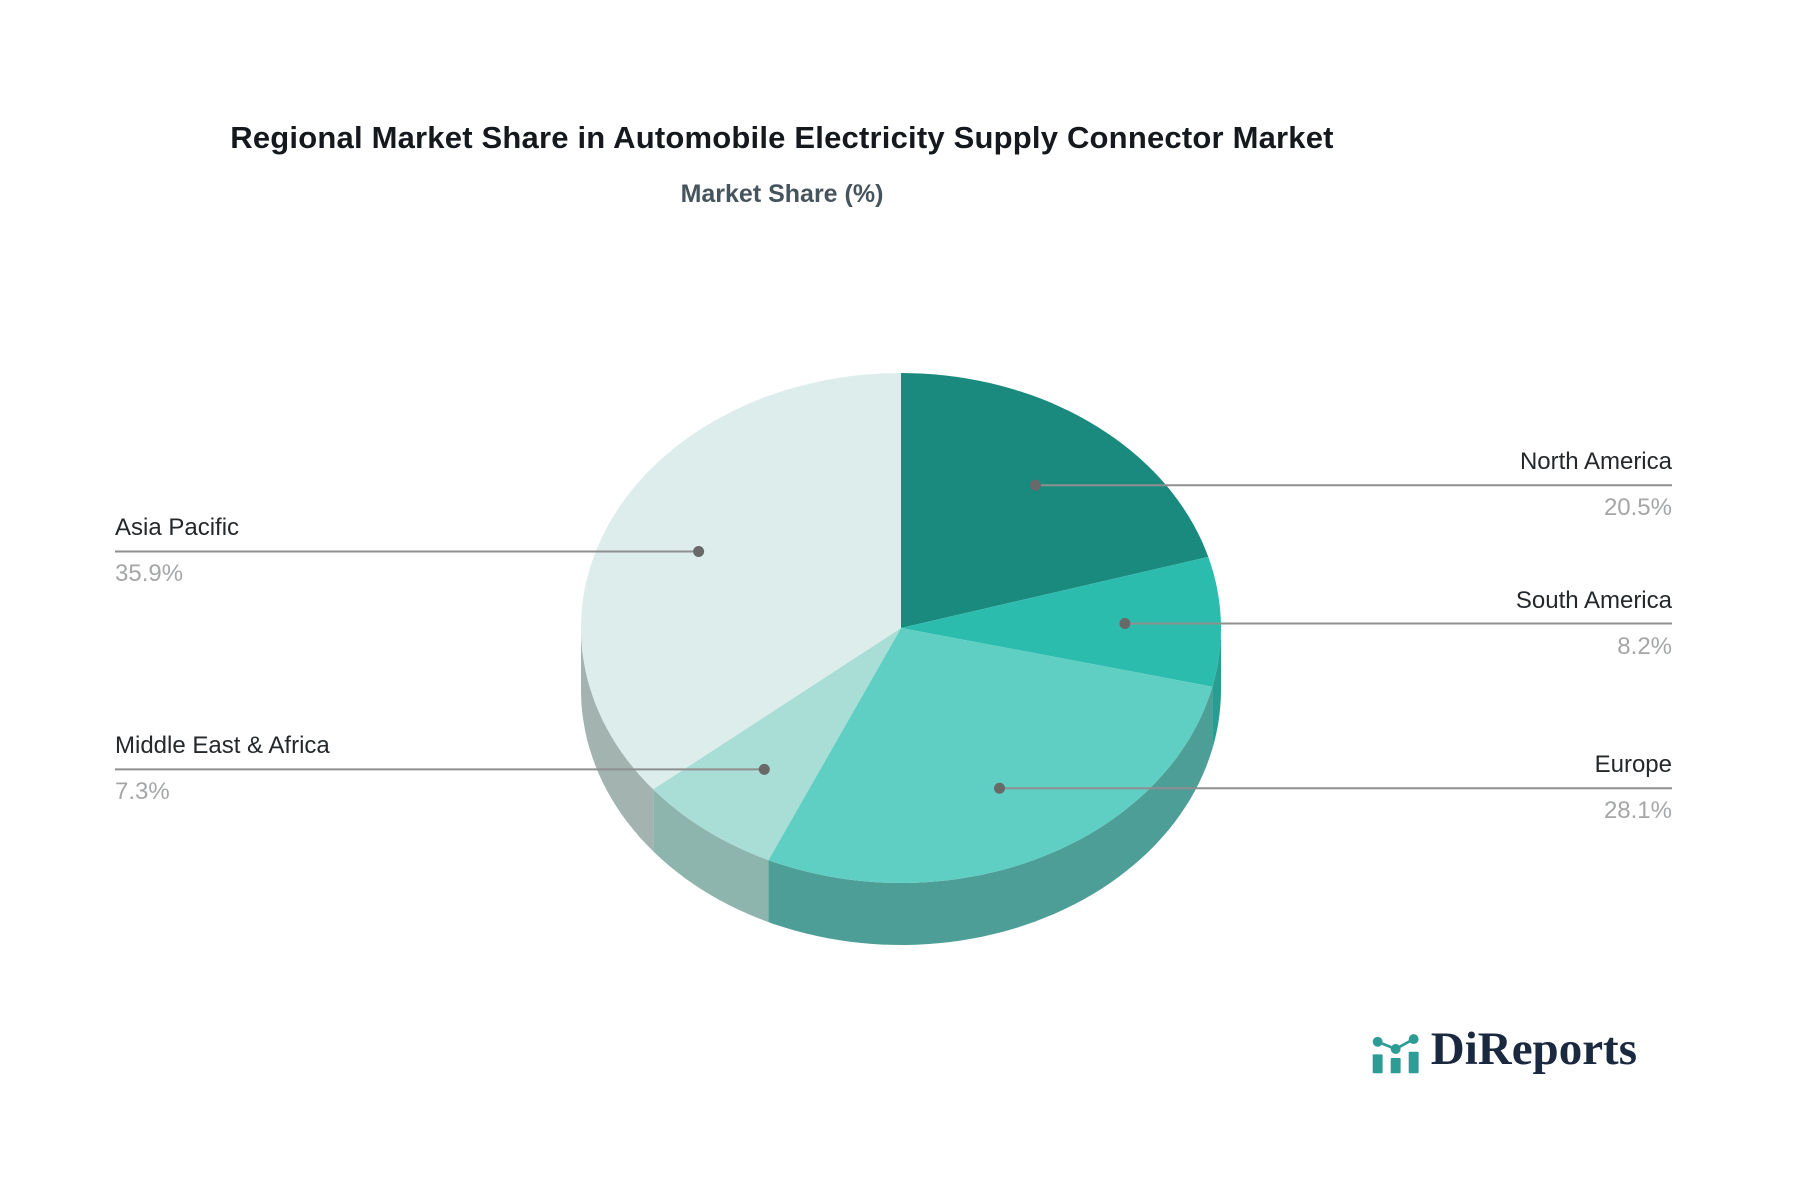 The height and width of the screenshot is (1196, 1800). Describe the element at coordinates (1395, 1054) in the screenshot. I see `bar-chart-logo-icon` at that location.